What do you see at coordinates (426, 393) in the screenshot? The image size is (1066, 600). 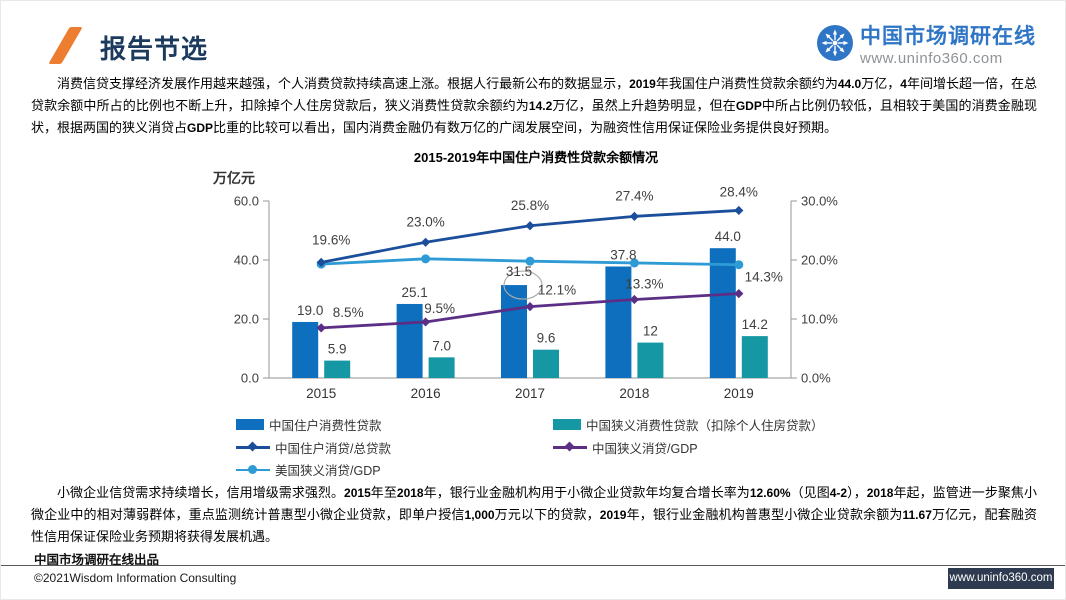 I see `x-axis-category-label: 2016` at bounding box center [426, 393].